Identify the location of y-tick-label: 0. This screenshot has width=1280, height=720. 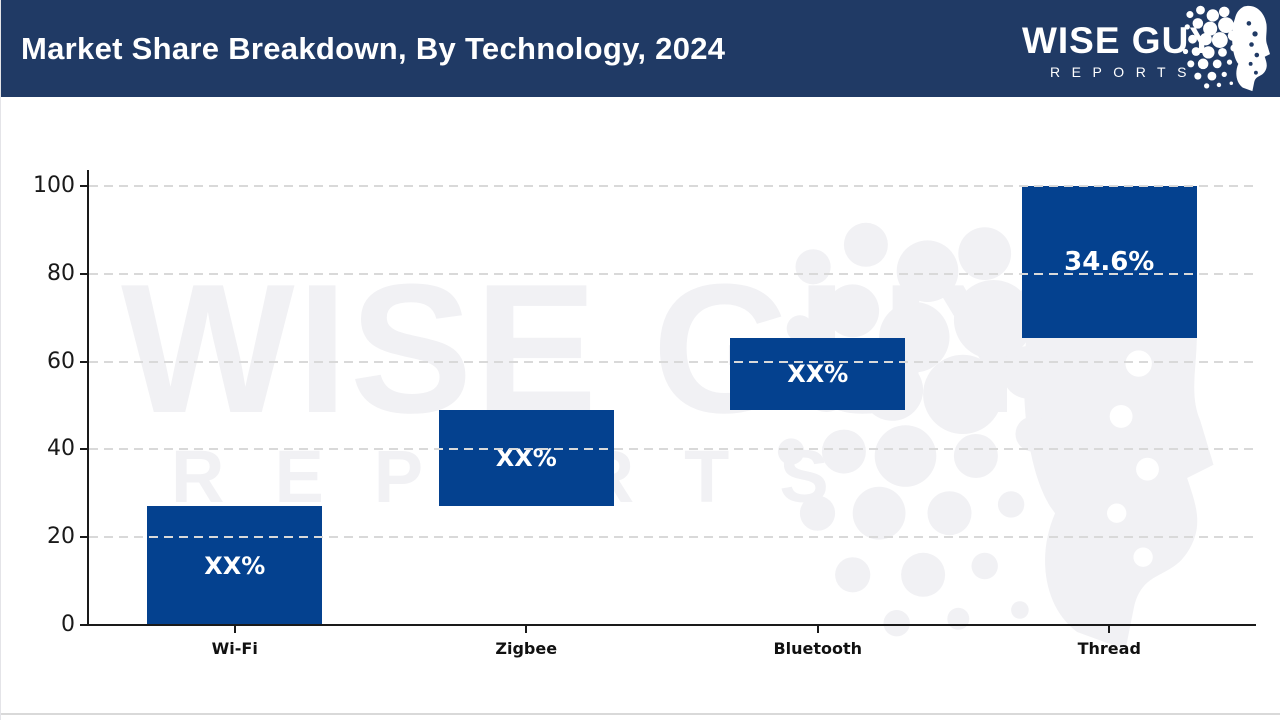
(68, 624).